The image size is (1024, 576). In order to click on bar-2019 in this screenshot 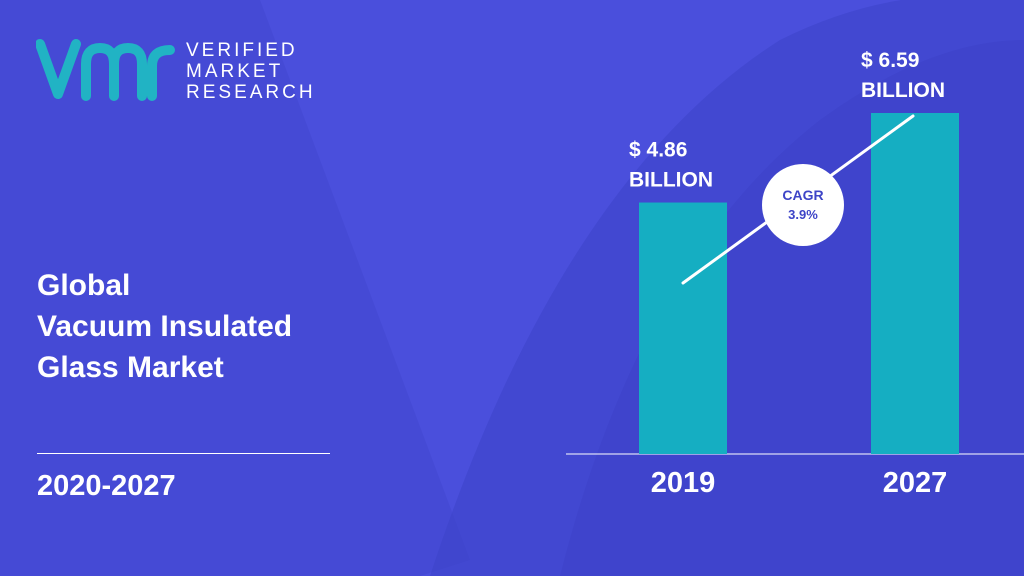, I will do `click(683, 328)`.